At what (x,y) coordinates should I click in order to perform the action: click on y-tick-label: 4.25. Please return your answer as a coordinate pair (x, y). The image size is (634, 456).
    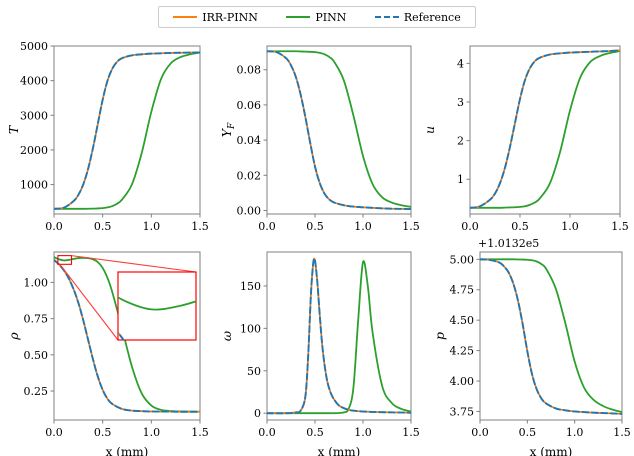
    Looking at the image, I should click on (462, 351).